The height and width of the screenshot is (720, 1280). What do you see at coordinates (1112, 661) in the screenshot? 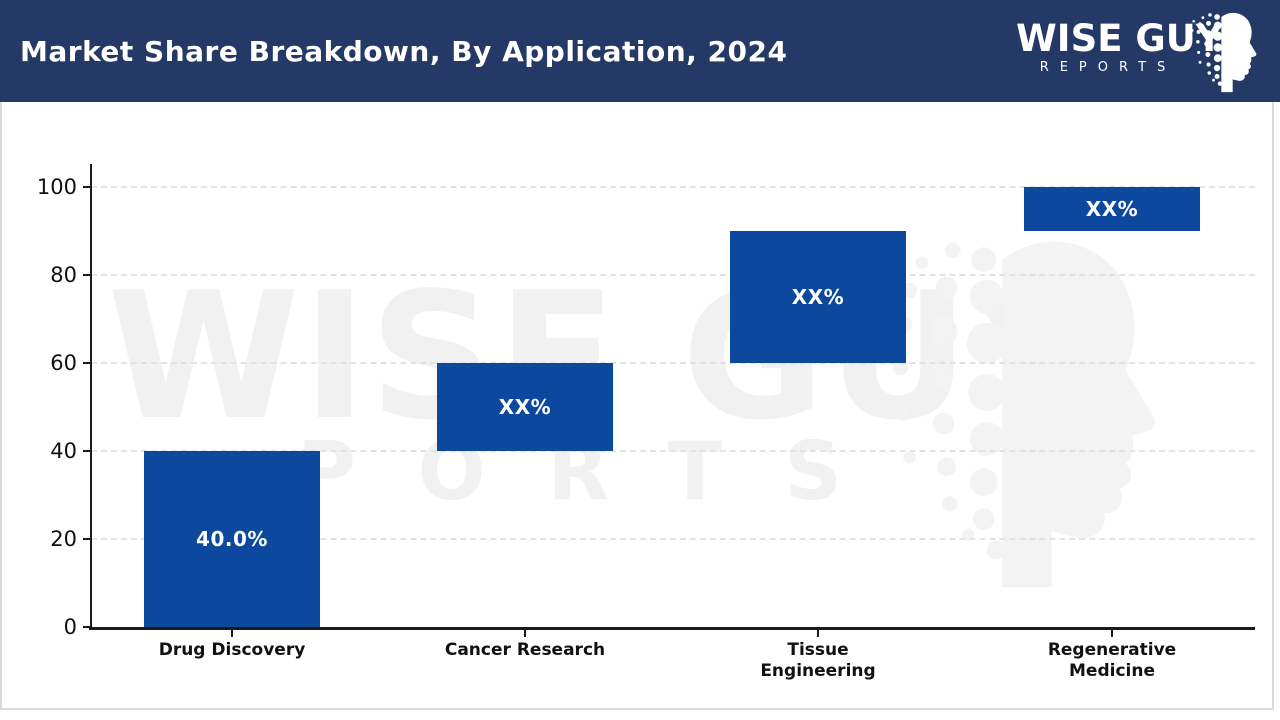
I see `category-label: Regenerative Medicine` at bounding box center [1112, 661].